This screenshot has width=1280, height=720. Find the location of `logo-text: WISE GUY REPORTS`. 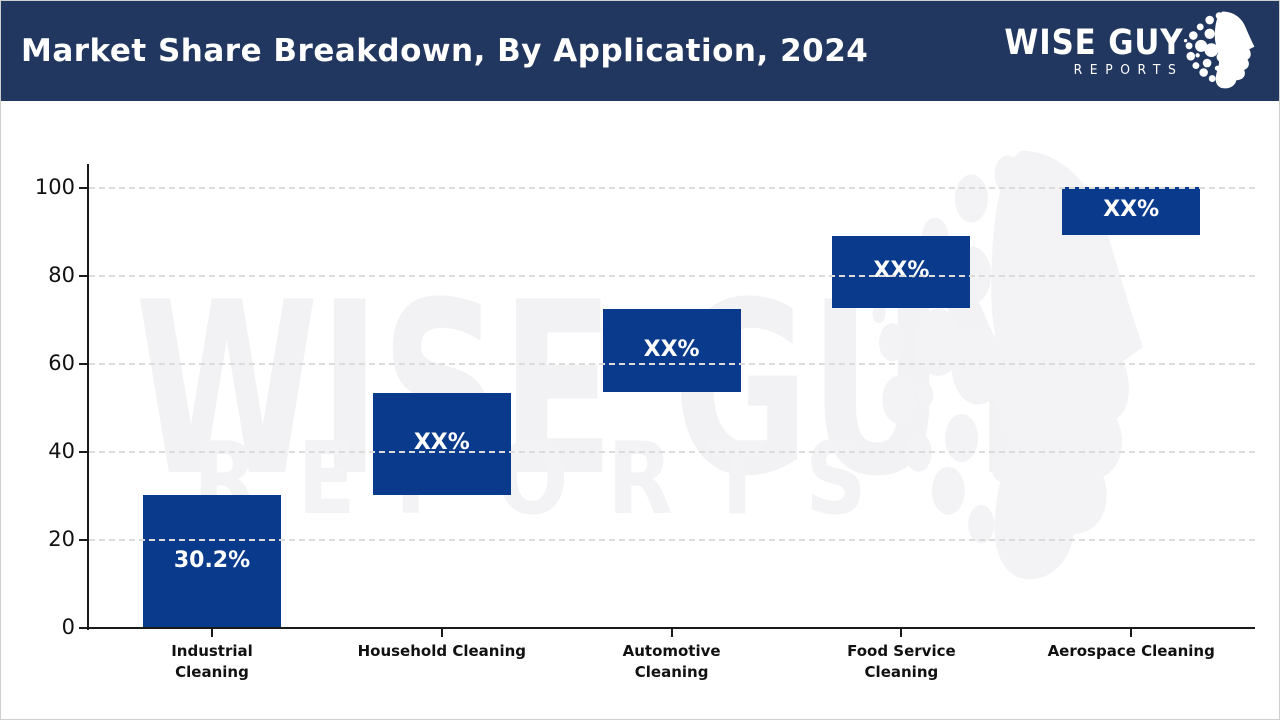

logo-text: WISE GUY REPORTS is located at coordinates (1081, 50).